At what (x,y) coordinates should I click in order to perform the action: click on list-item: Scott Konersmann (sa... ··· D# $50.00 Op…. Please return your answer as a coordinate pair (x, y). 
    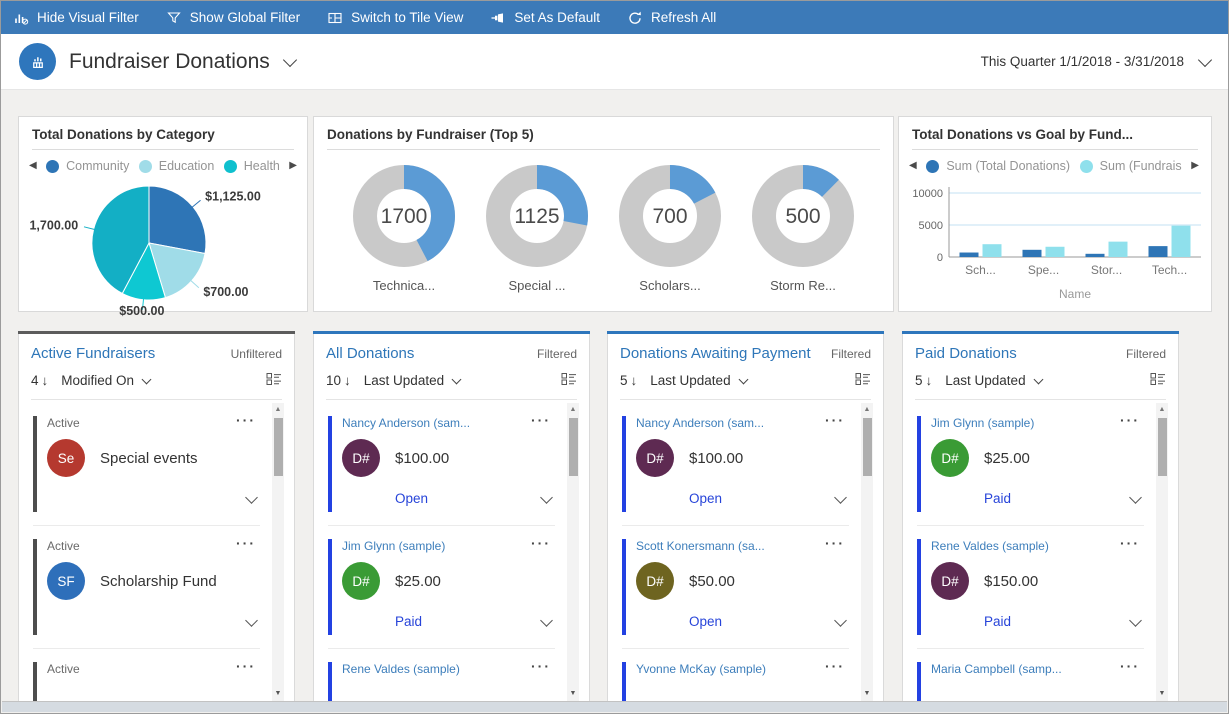
    Looking at the image, I should click on (735, 587).